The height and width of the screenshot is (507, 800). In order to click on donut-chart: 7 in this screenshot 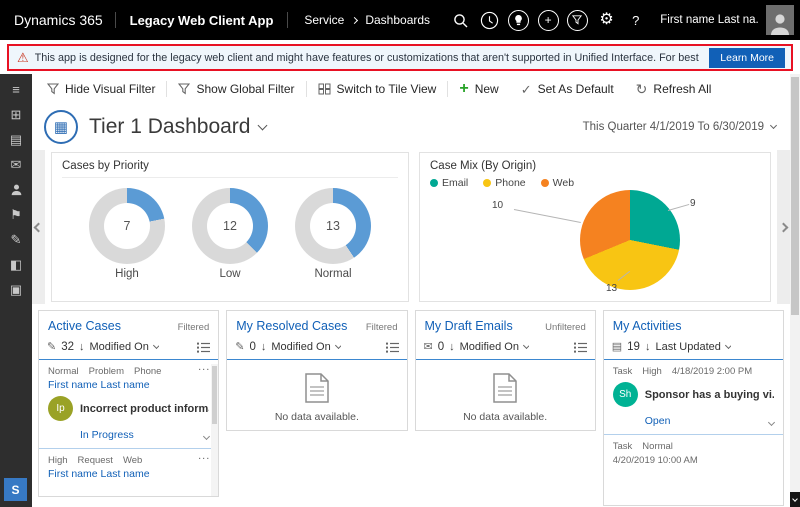, I will do `click(127, 226)`.